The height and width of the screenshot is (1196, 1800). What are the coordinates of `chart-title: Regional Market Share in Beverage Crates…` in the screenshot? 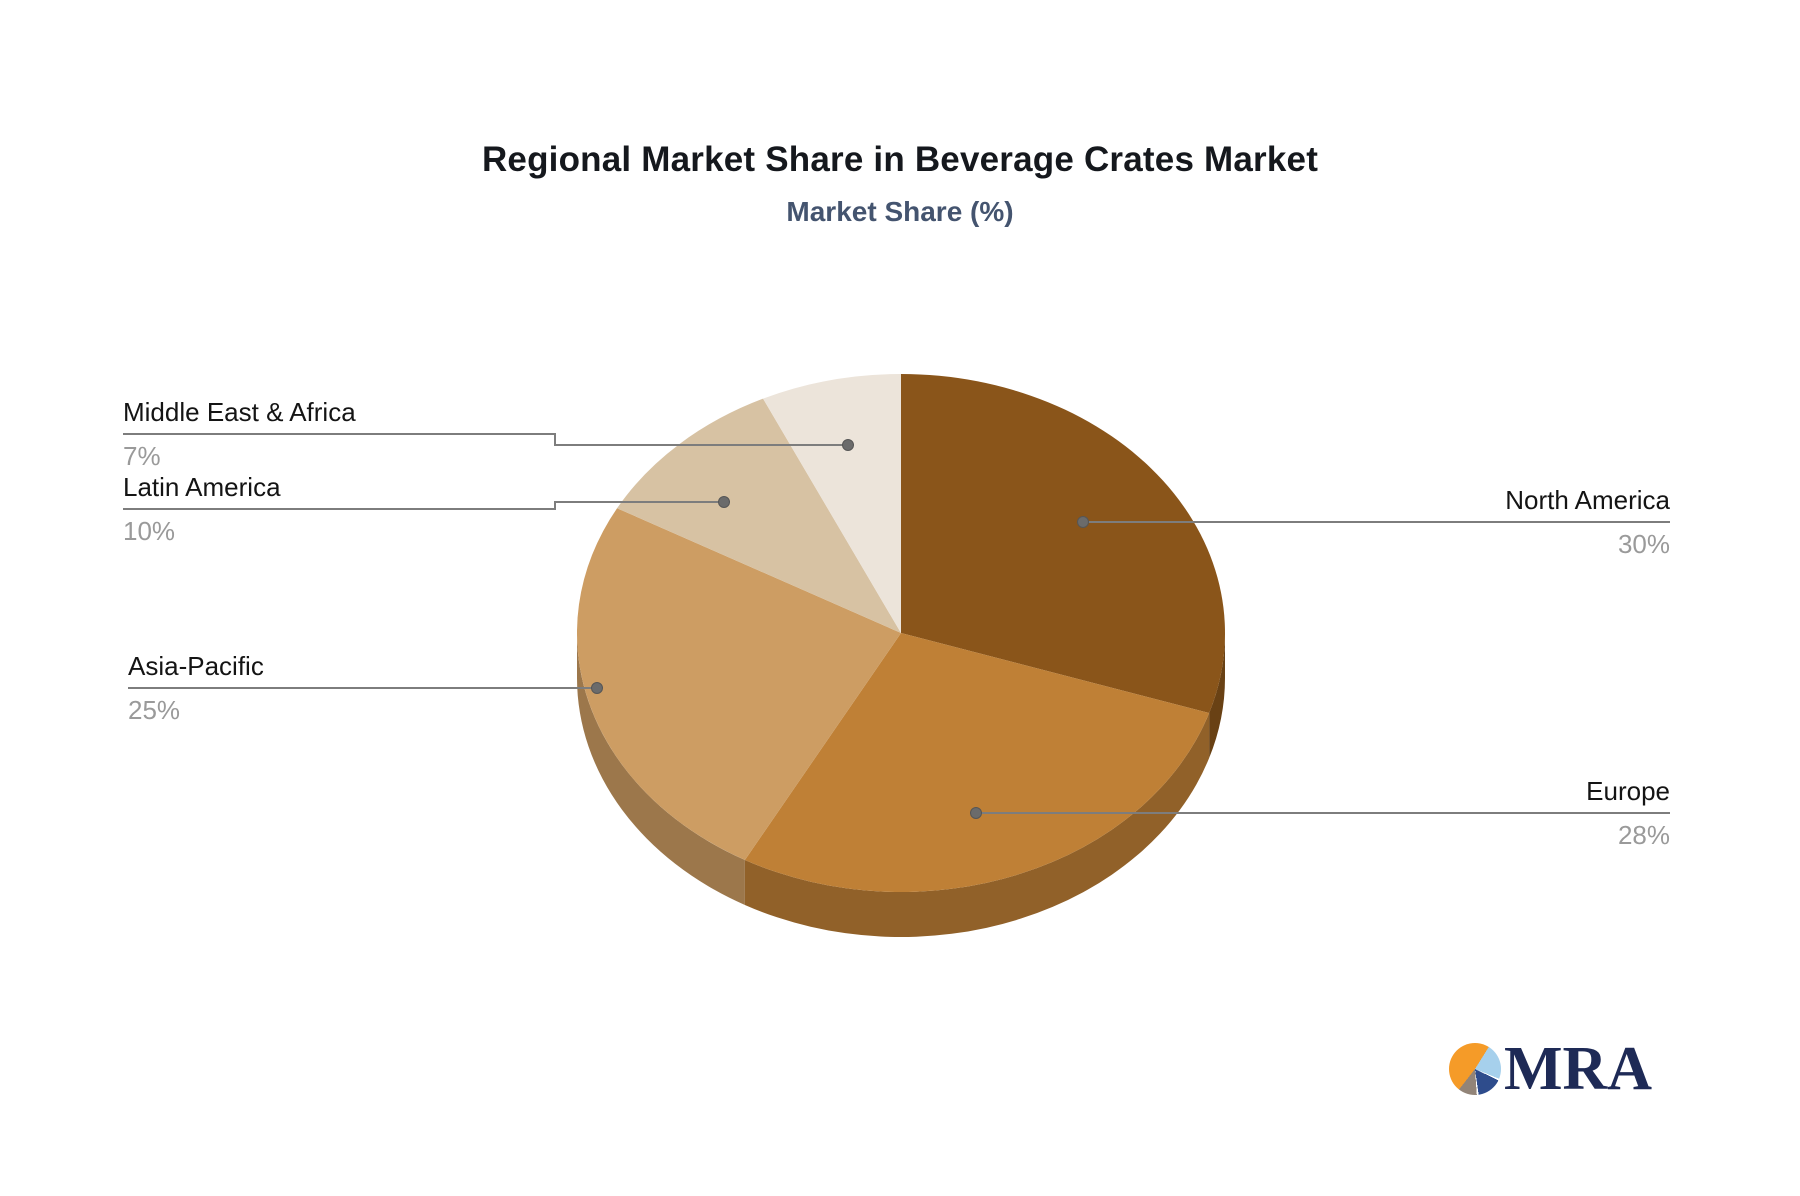 It's located at (900, 159).